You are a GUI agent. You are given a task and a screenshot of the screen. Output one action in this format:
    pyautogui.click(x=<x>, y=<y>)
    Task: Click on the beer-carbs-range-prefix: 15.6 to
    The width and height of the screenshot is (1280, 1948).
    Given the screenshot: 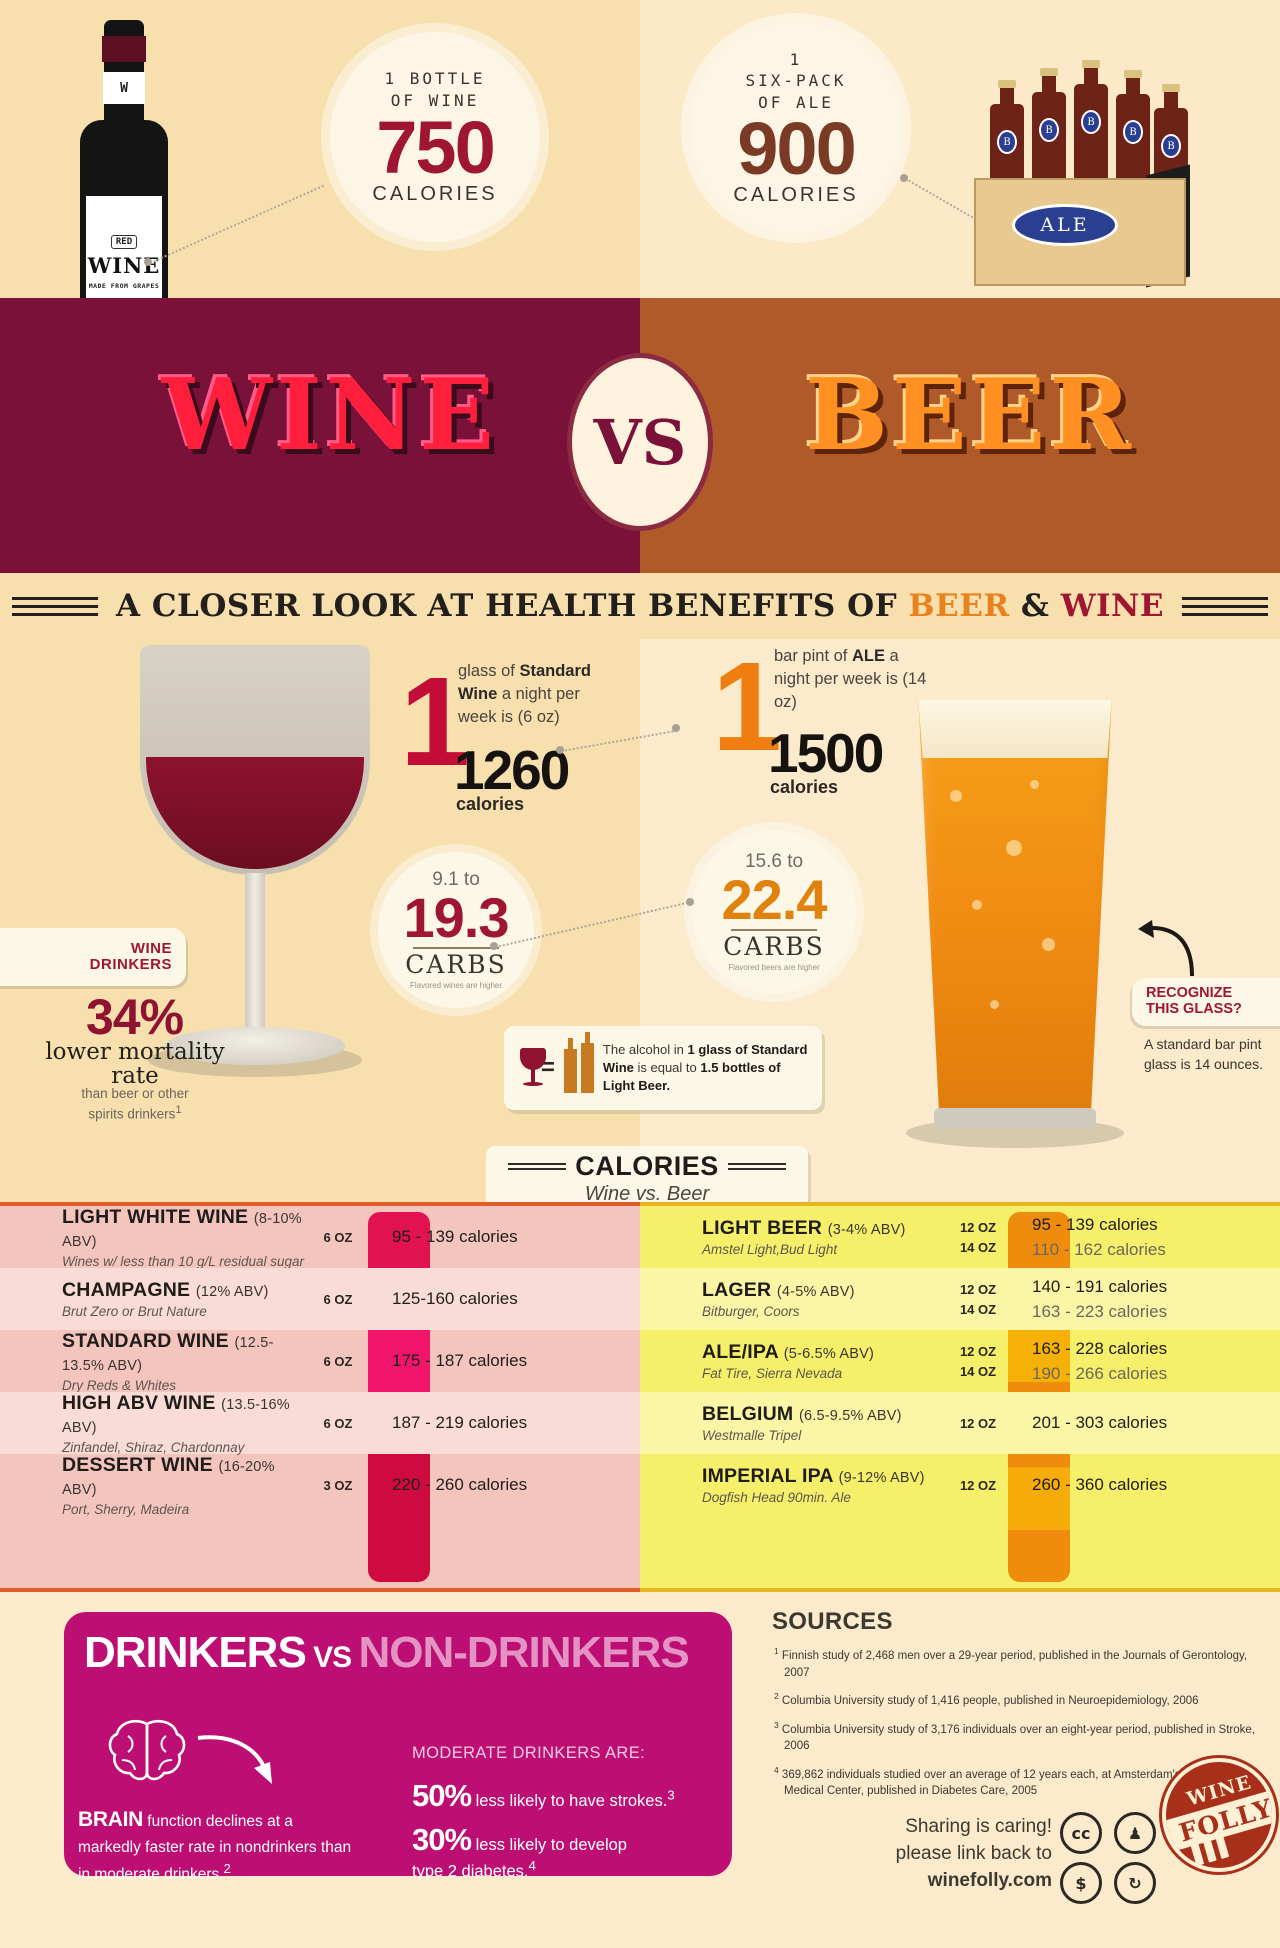 What is the action you would take?
    pyautogui.click(x=774, y=862)
    